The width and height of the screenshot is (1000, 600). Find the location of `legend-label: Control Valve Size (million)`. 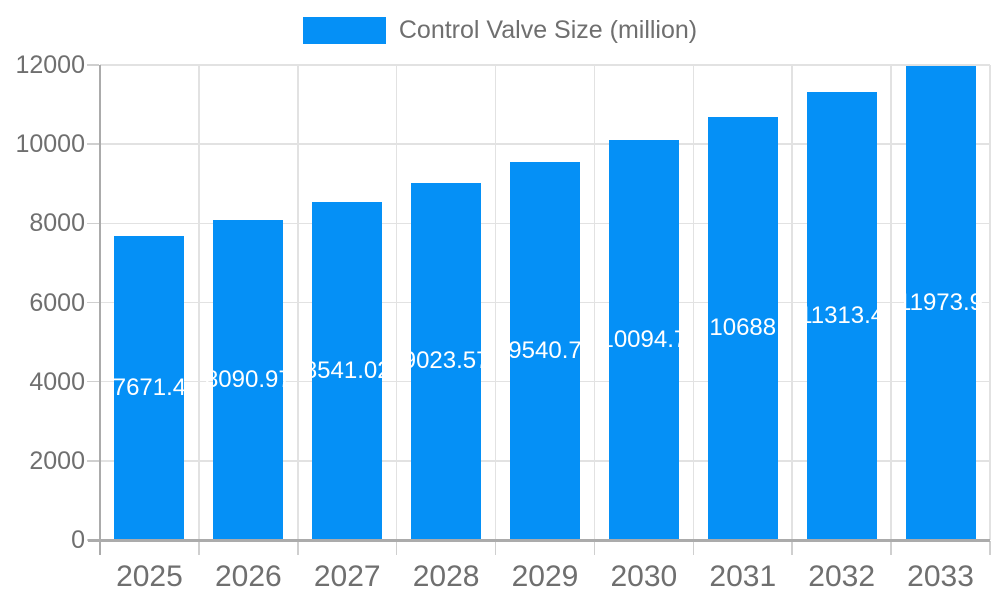

legend-label: Control Valve Size (million) is located at coordinates (548, 30).